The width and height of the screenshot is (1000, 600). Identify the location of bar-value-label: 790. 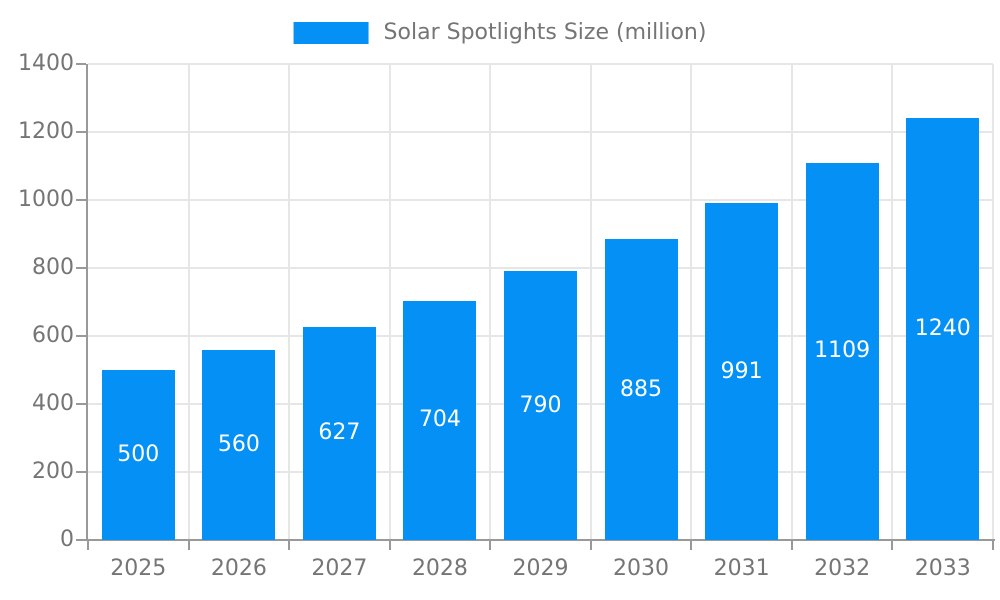
(540, 405).